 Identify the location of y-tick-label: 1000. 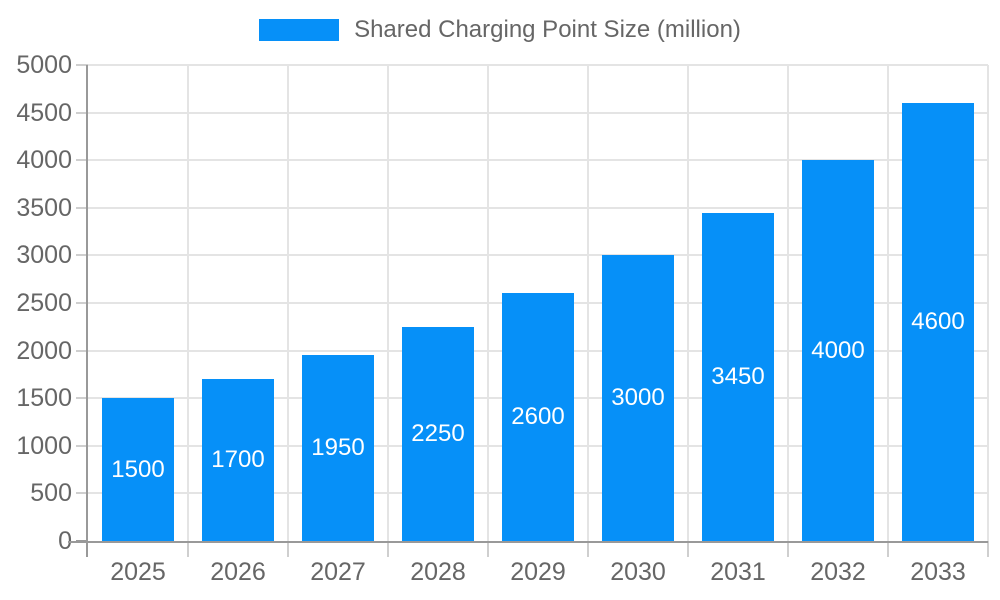
(44, 445).